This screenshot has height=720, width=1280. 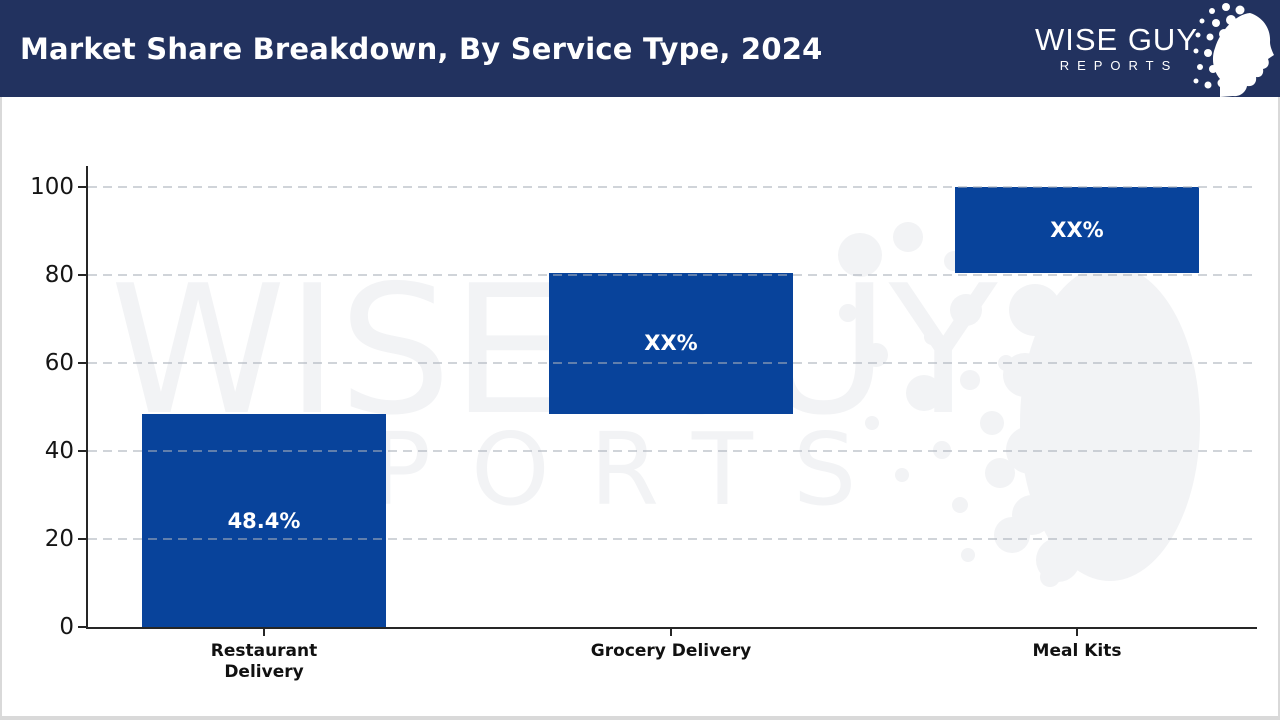 I want to click on y-axis-tick-label: 60, so click(x=59, y=363).